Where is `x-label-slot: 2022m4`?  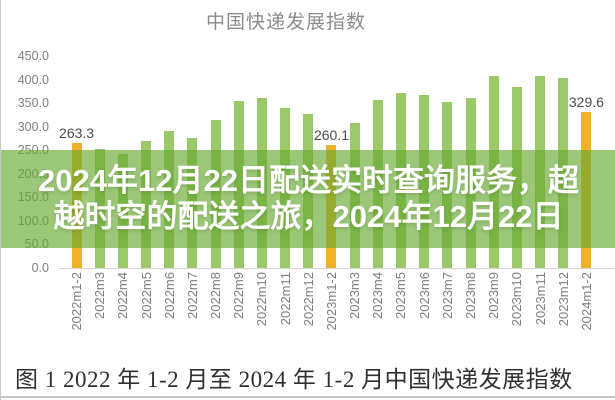 x-label-slot: 2022m4 is located at coordinates (122, 312).